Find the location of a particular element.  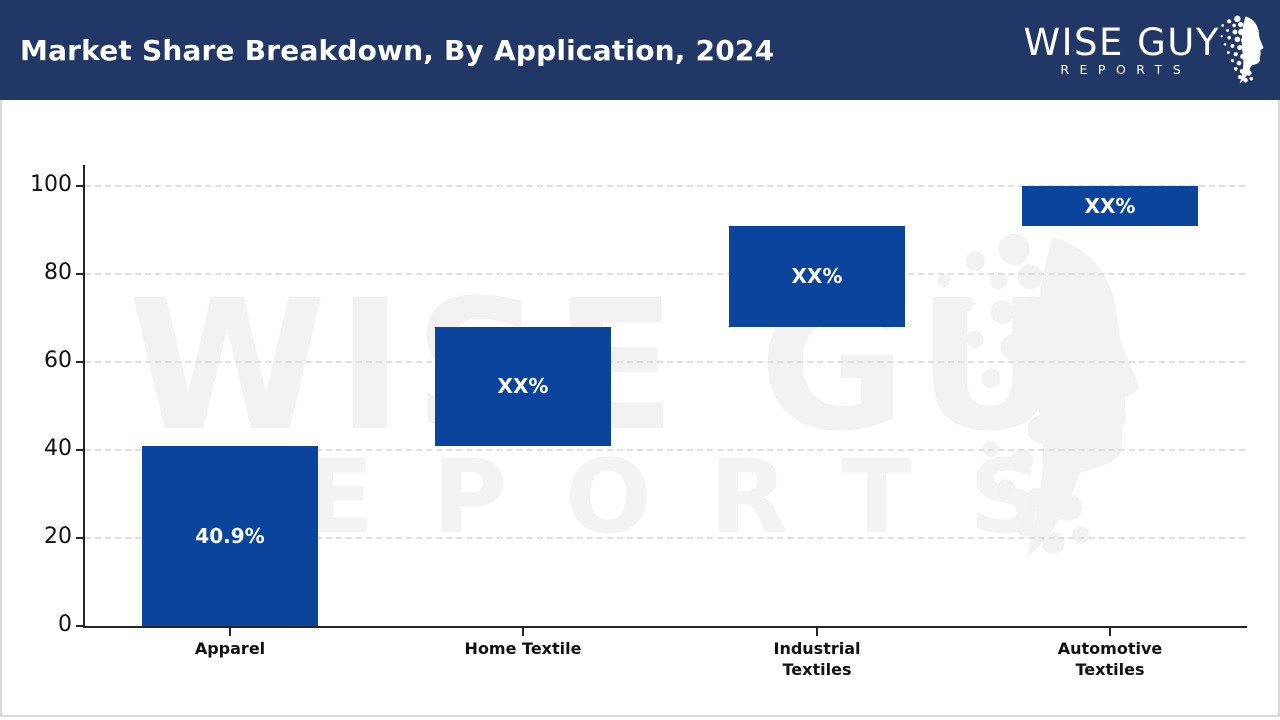

logo-subtitle: REPORTS is located at coordinates (1126, 69).